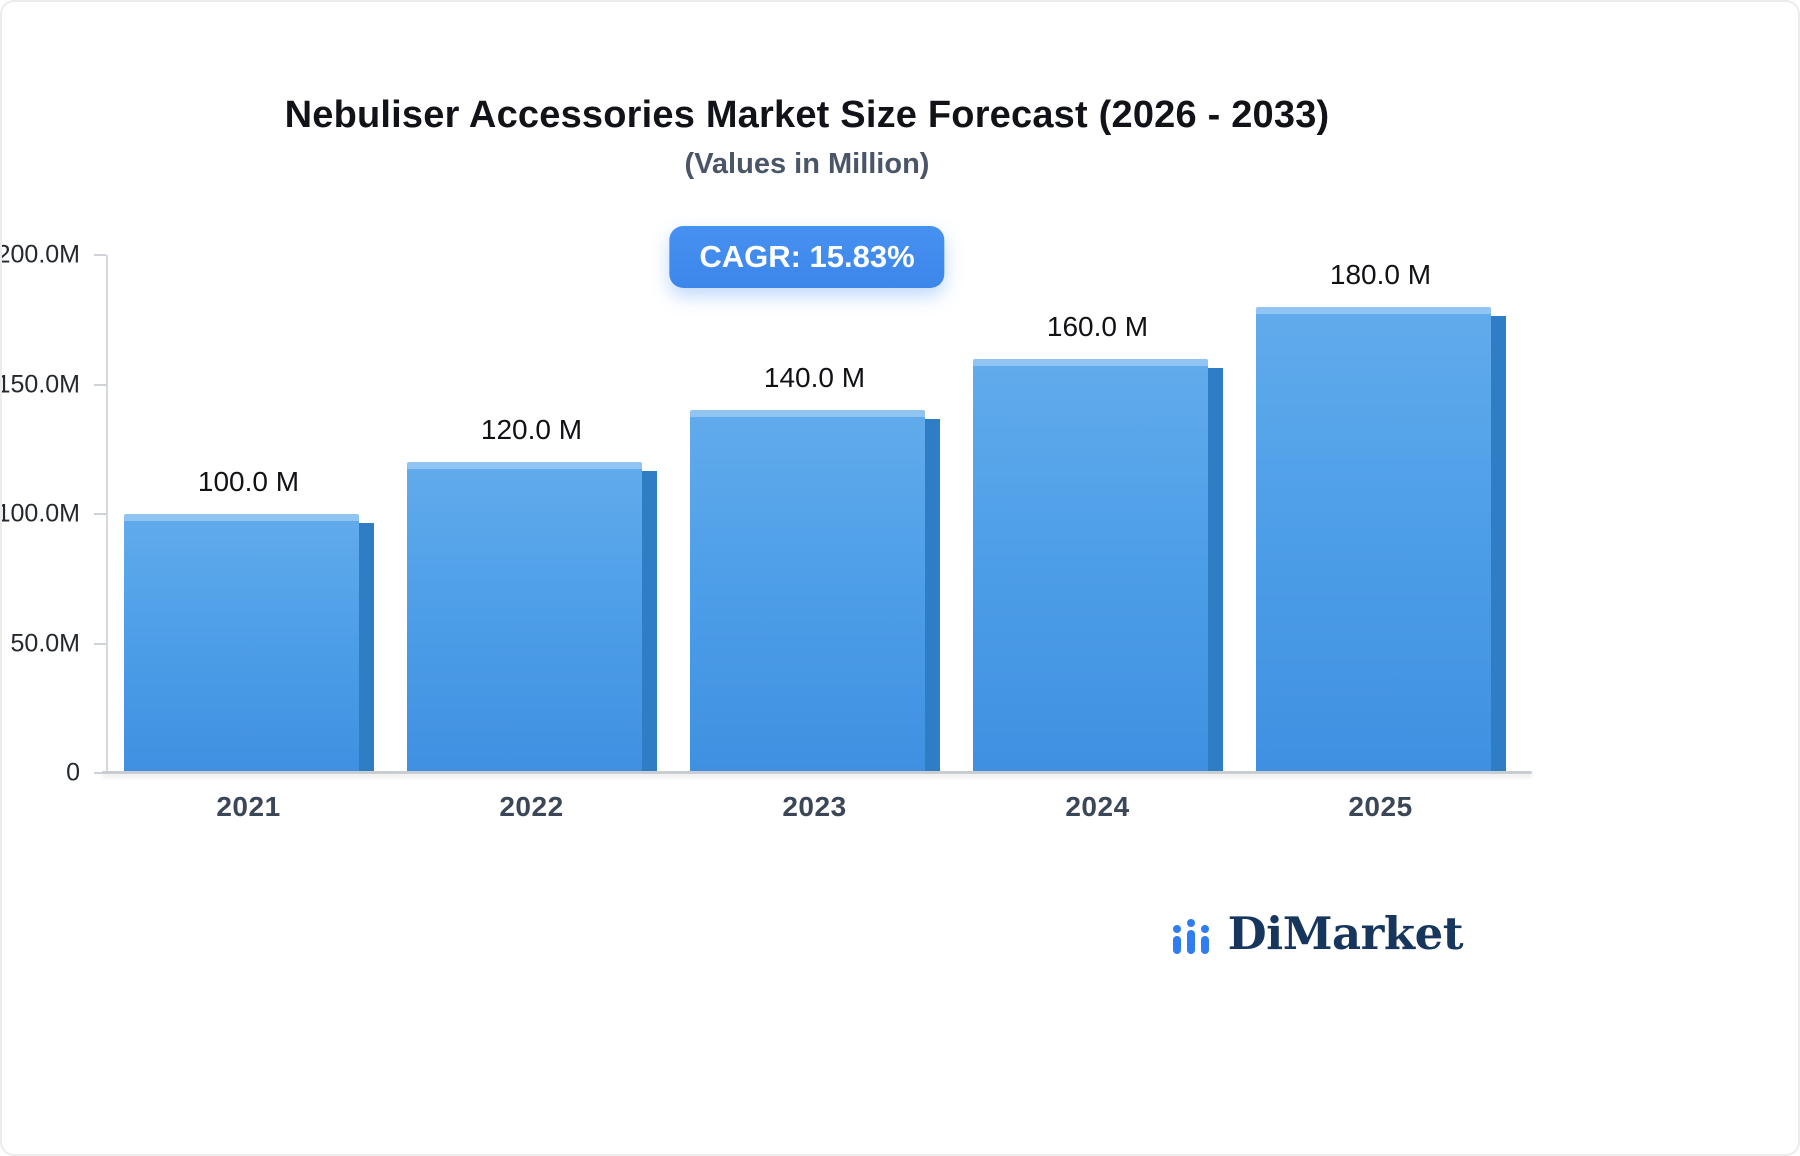  I want to click on bar-2022, so click(531, 617).